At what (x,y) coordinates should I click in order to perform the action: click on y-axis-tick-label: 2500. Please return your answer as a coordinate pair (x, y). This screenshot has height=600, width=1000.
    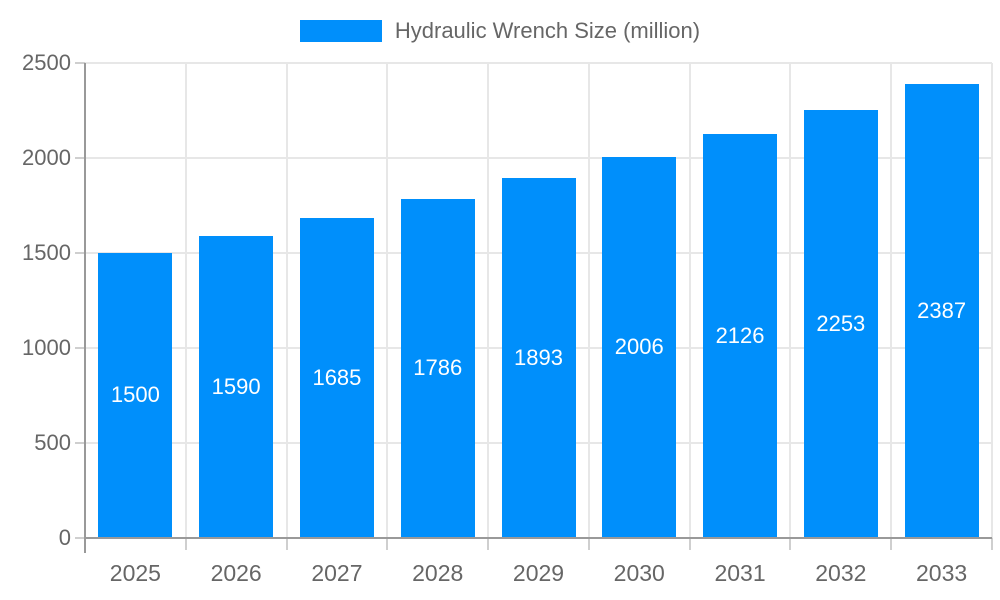
    Looking at the image, I should click on (46, 62).